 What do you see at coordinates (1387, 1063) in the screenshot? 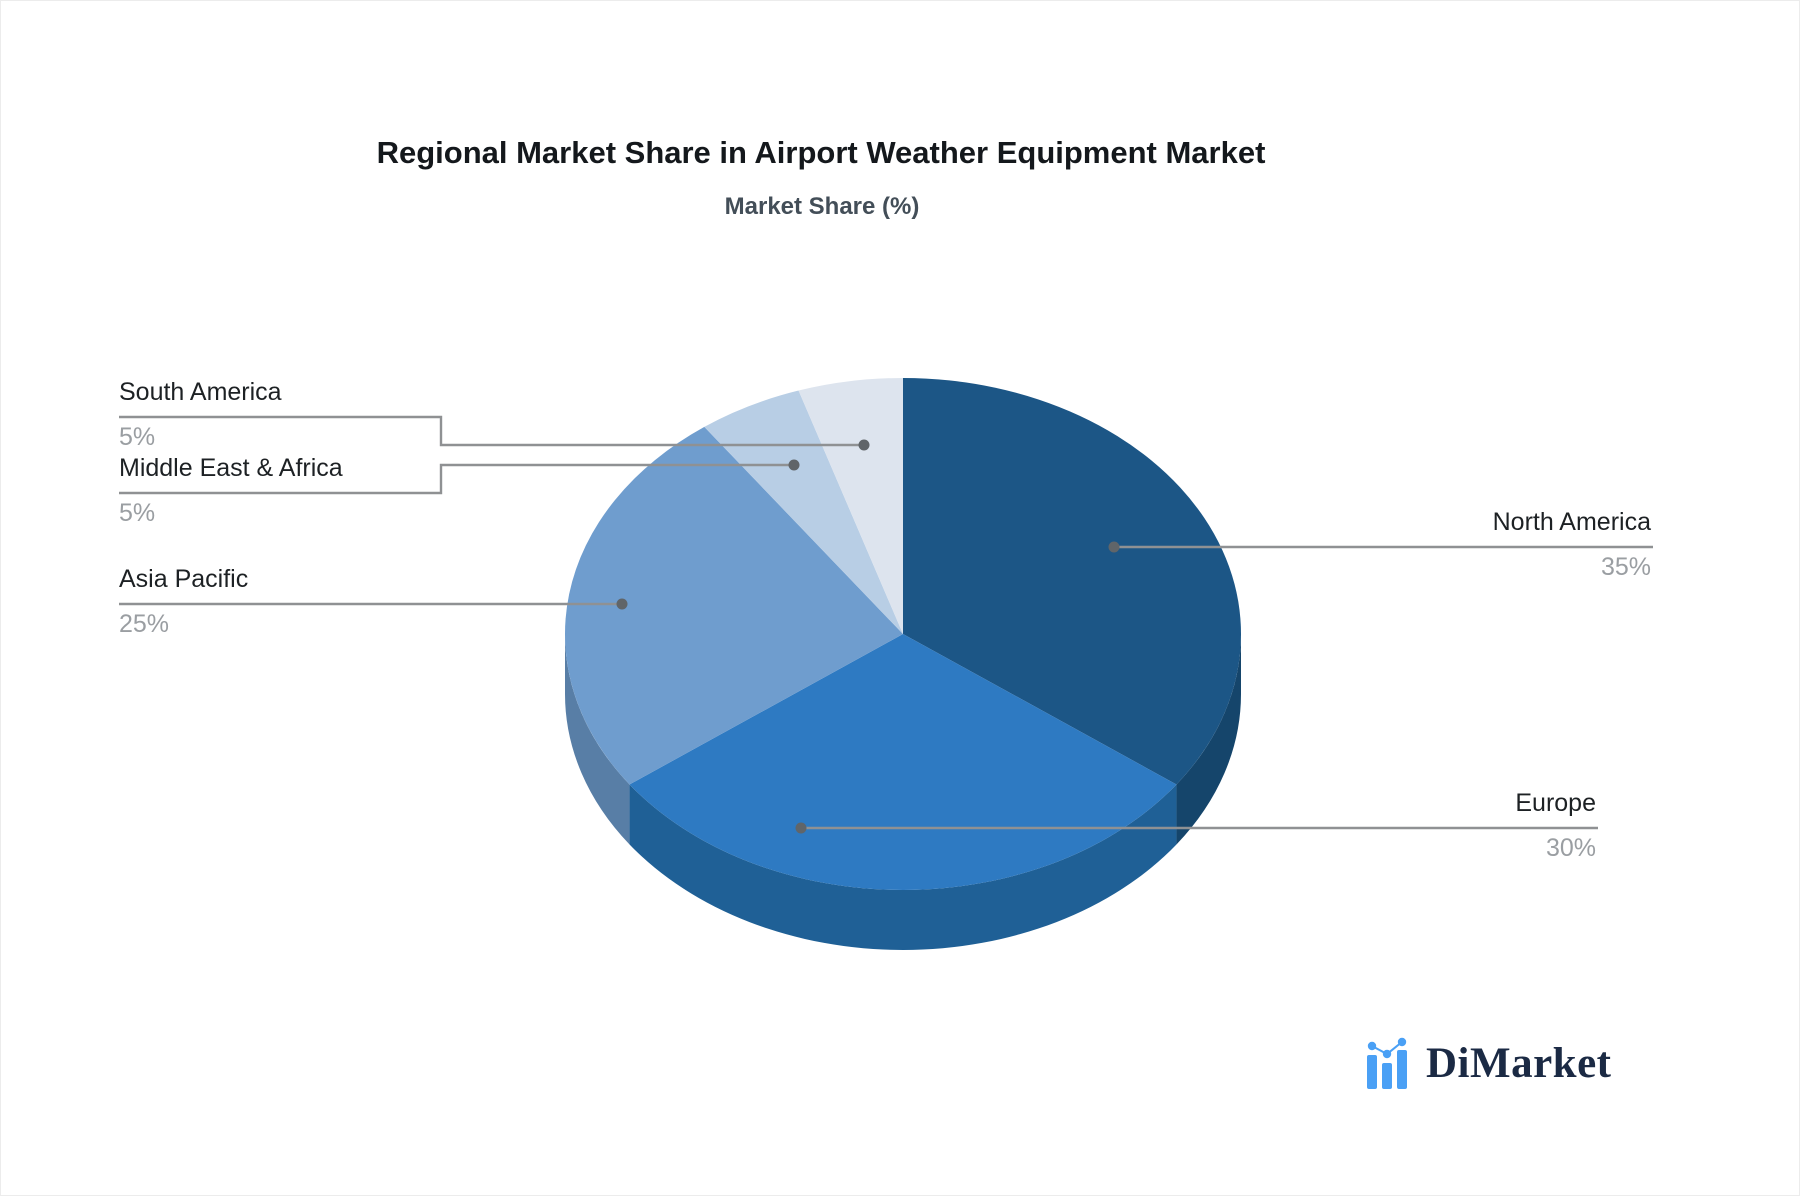
I see `bar-chart-logo-icon` at bounding box center [1387, 1063].